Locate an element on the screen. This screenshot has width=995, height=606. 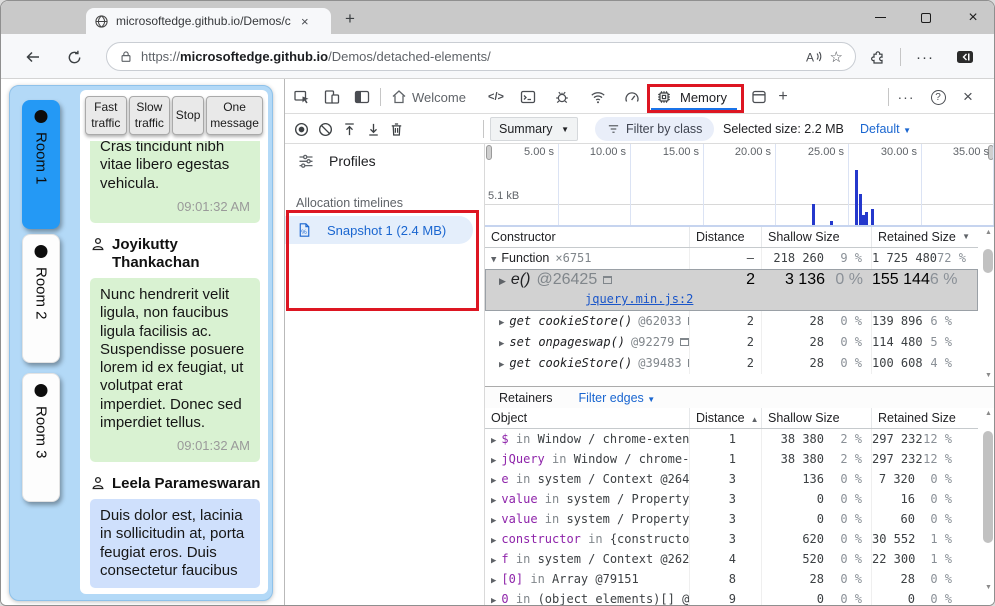
col-constructor: Constructor is located at coordinates (587, 237).